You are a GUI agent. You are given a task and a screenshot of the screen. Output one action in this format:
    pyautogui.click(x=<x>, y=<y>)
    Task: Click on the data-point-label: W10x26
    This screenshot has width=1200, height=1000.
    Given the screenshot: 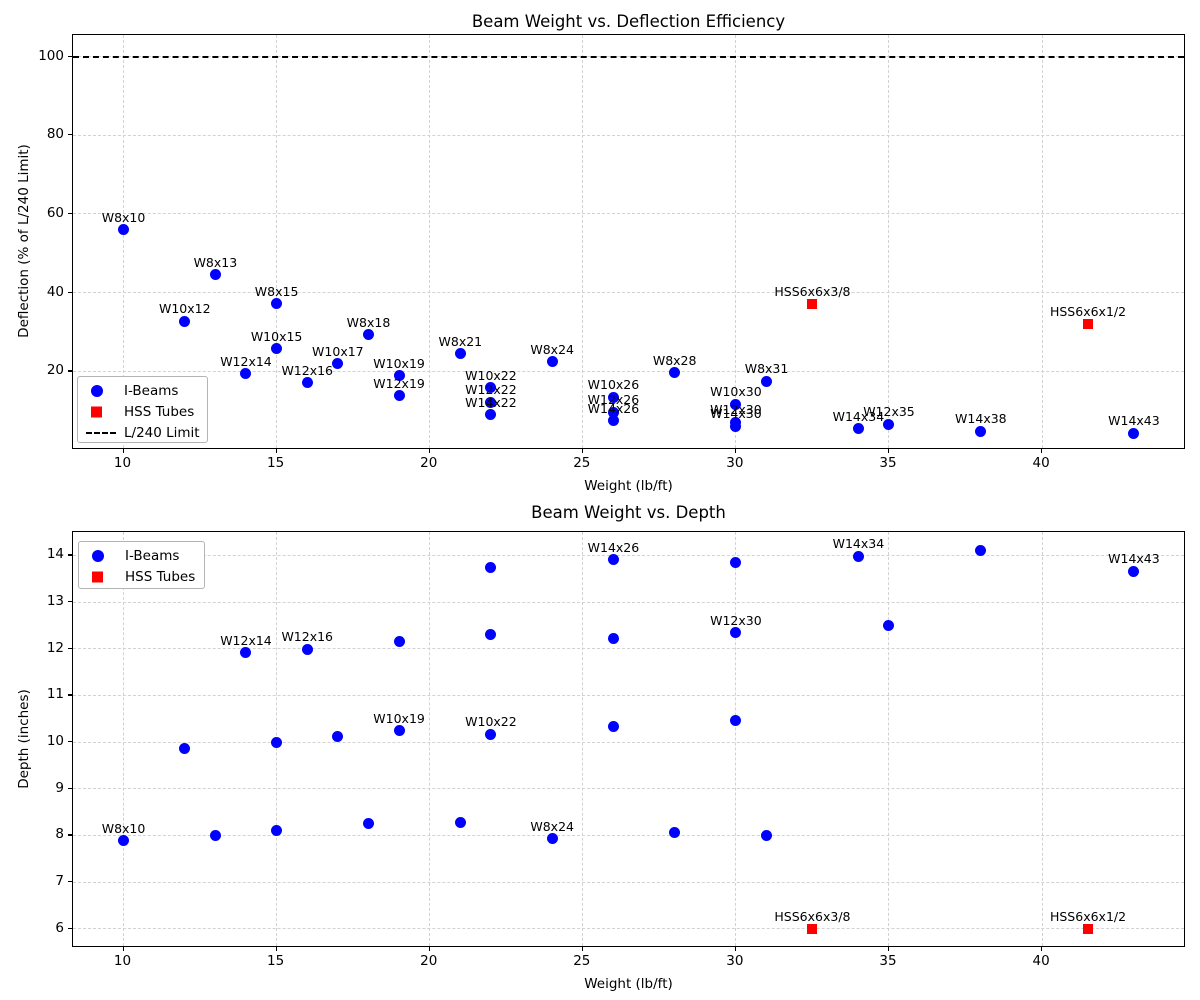 What is the action you would take?
    pyautogui.click(x=613, y=385)
    